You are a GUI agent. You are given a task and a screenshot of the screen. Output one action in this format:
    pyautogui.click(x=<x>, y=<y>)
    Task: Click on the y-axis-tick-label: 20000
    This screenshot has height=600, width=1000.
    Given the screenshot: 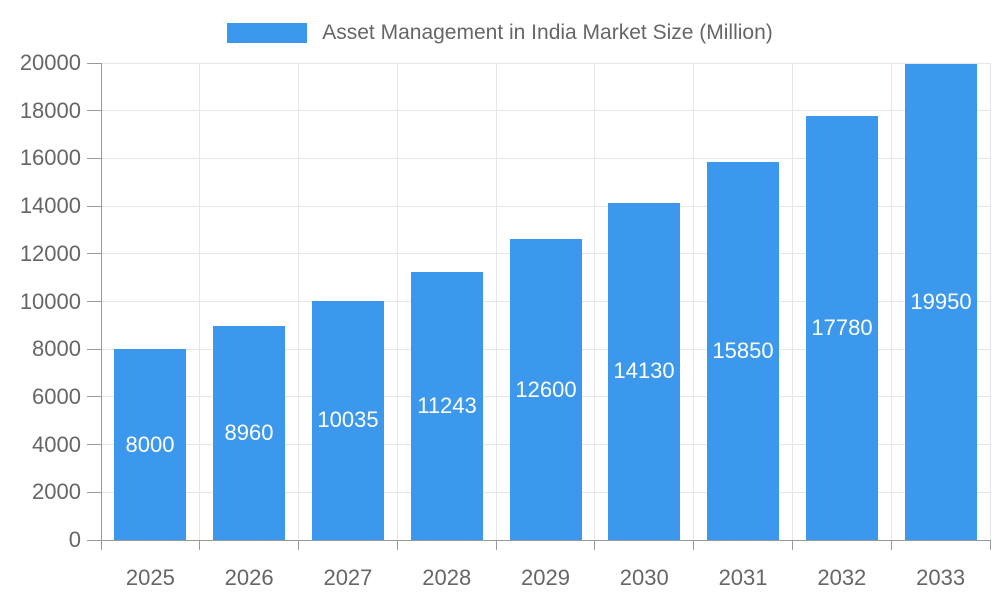 What is the action you would take?
    pyautogui.click(x=50, y=62)
    